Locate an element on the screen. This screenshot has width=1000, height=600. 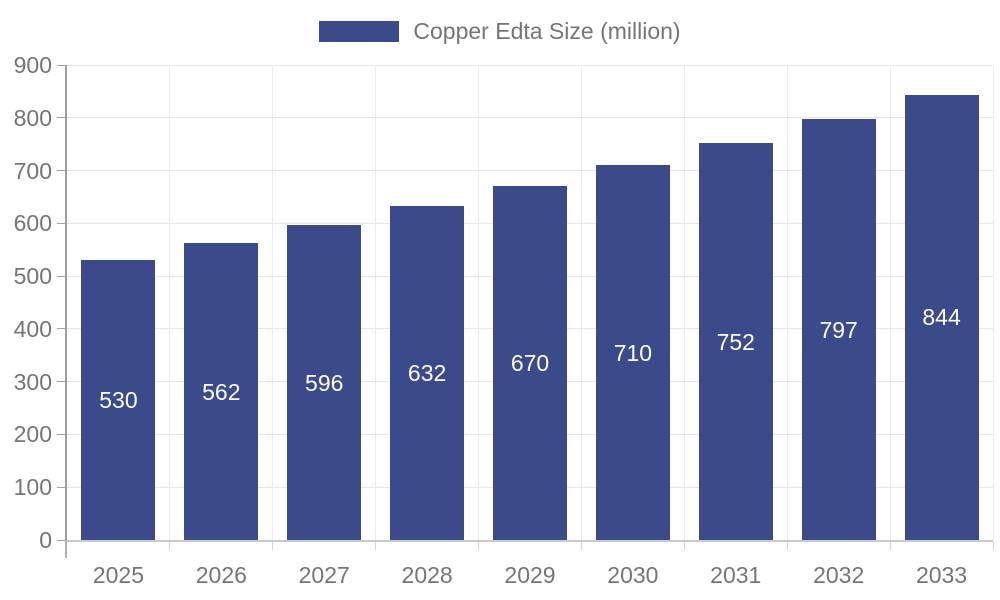
y-tick-label: 300 is located at coordinates (32, 381).